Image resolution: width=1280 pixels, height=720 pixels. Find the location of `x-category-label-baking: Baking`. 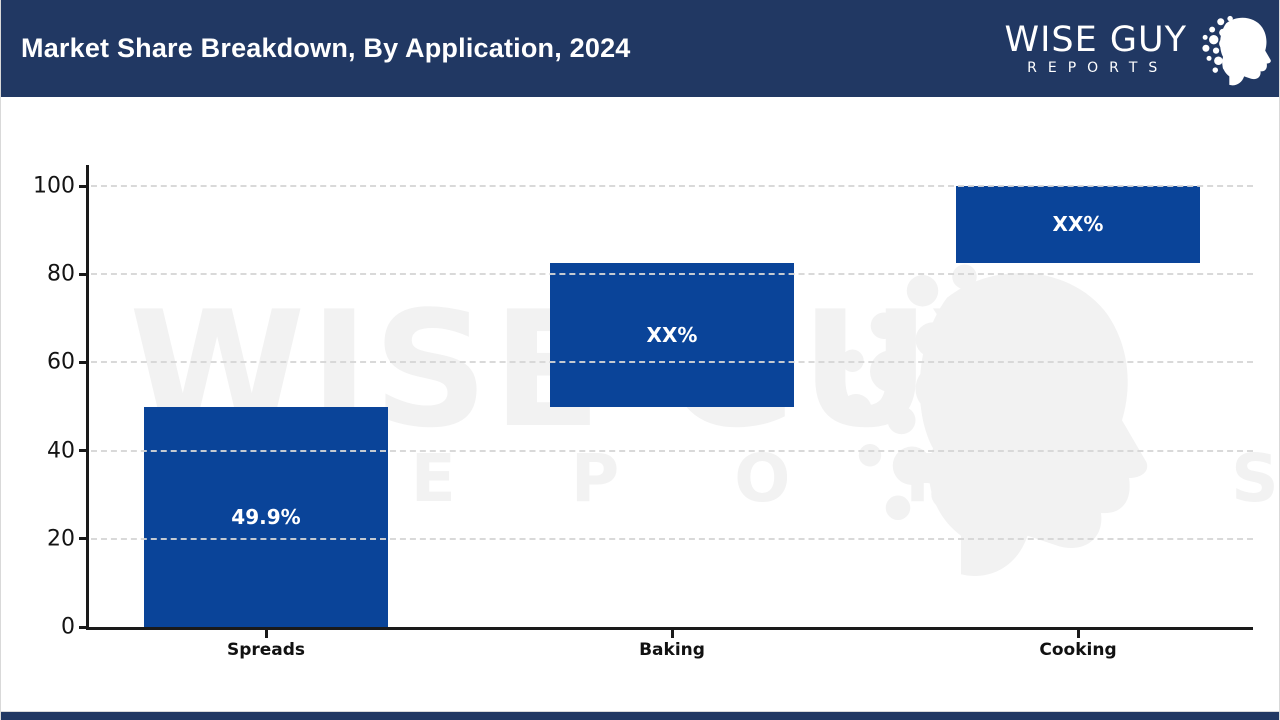

x-category-label-baking: Baking is located at coordinates (672, 650).